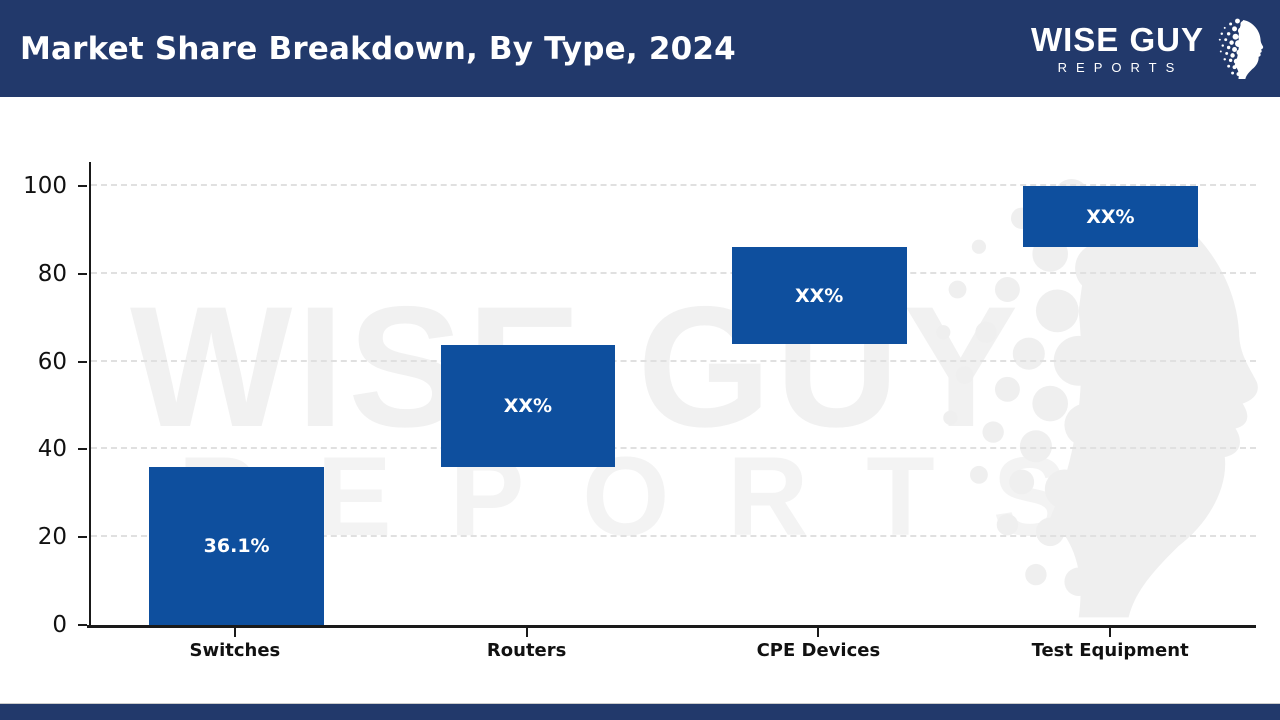 The height and width of the screenshot is (720, 1280). What do you see at coordinates (52, 273) in the screenshot?
I see `y-tick-label-80: 80` at bounding box center [52, 273].